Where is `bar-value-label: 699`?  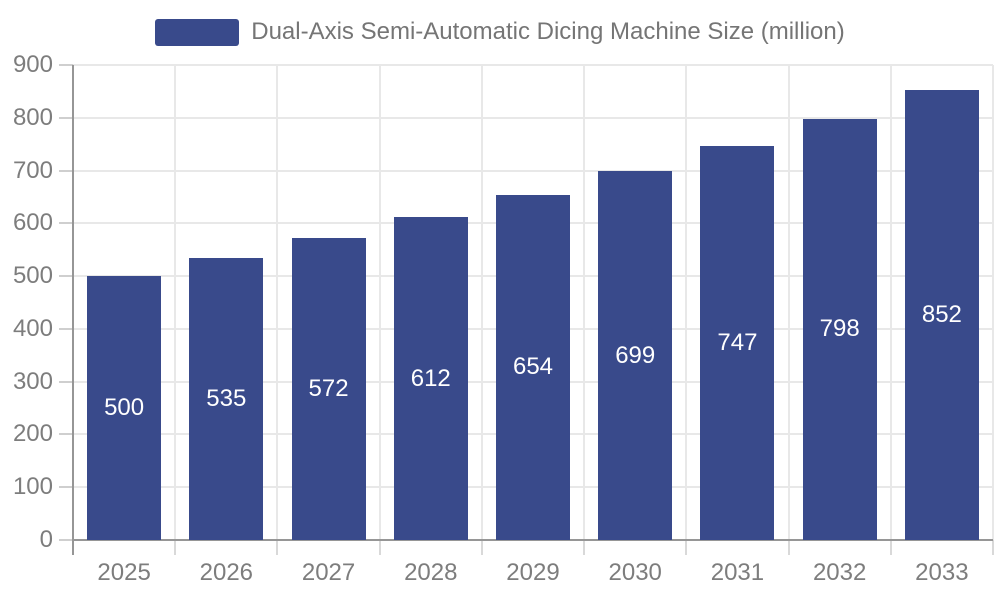 bar-value-label: 699 is located at coordinates (635, 355).